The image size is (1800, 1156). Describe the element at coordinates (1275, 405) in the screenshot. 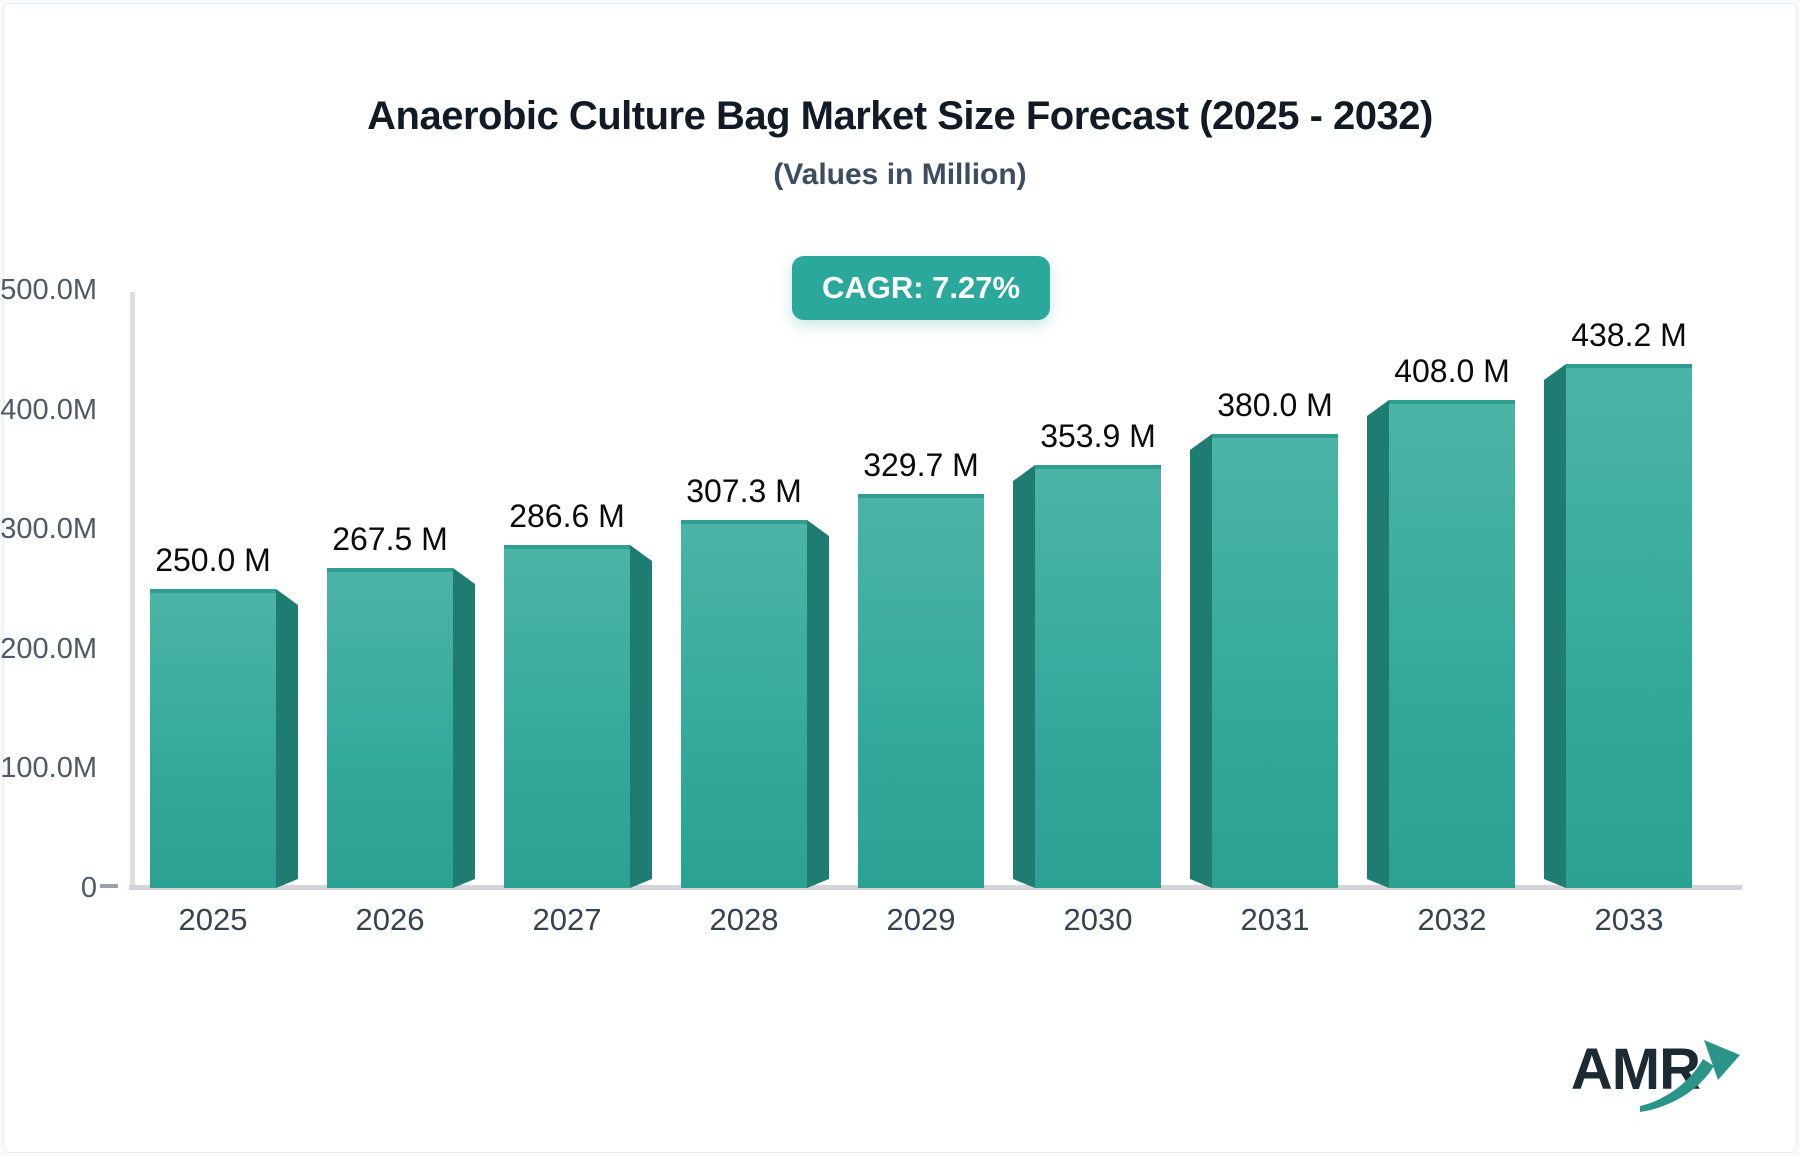

I see `bar-value-label: 380.0 M` at that location.